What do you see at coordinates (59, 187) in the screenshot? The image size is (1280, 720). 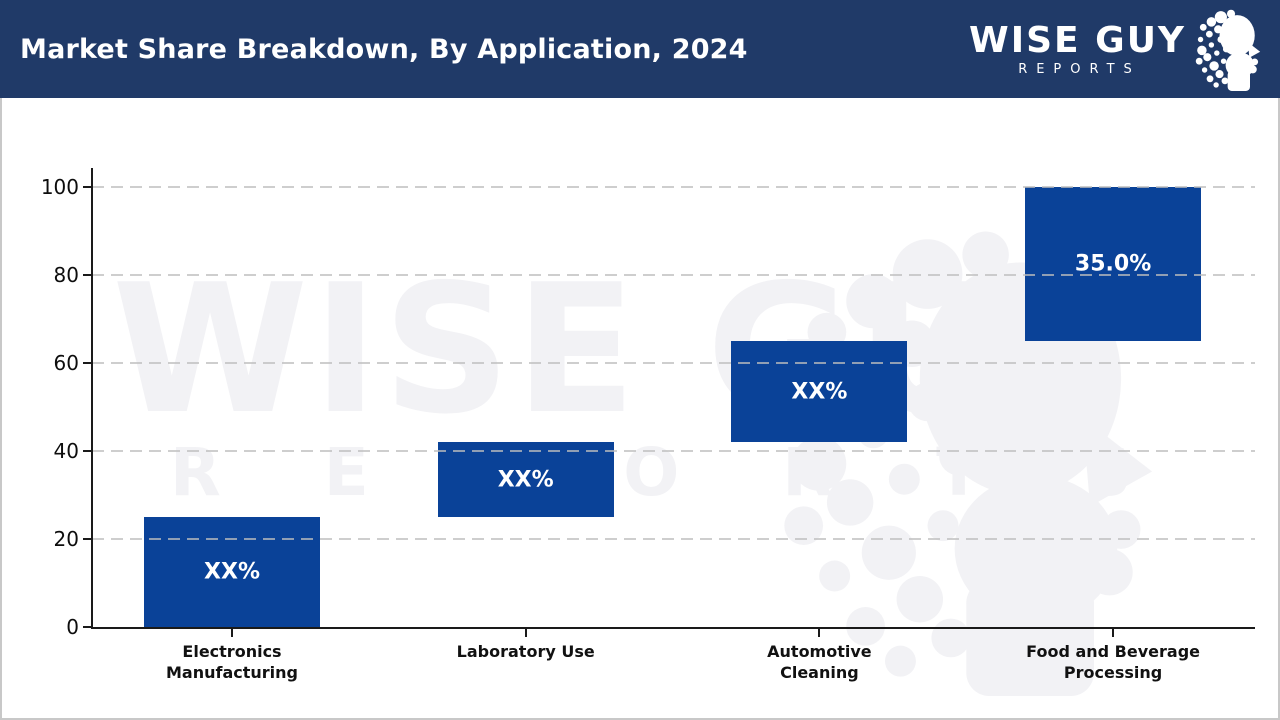 I see `y-axis-tick-label: 100` at bounding box center [59, 187].